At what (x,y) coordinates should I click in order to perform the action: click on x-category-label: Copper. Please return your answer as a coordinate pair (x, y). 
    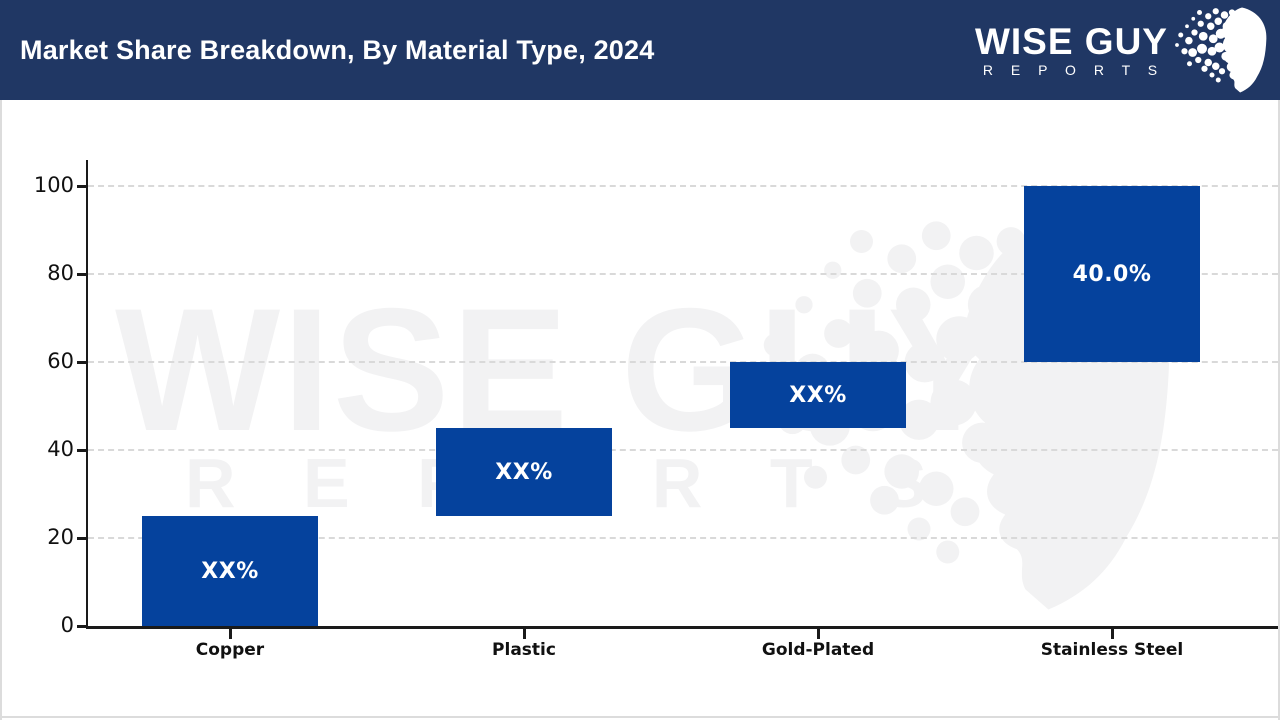
    Looking at the image, I should click on (230, 650).